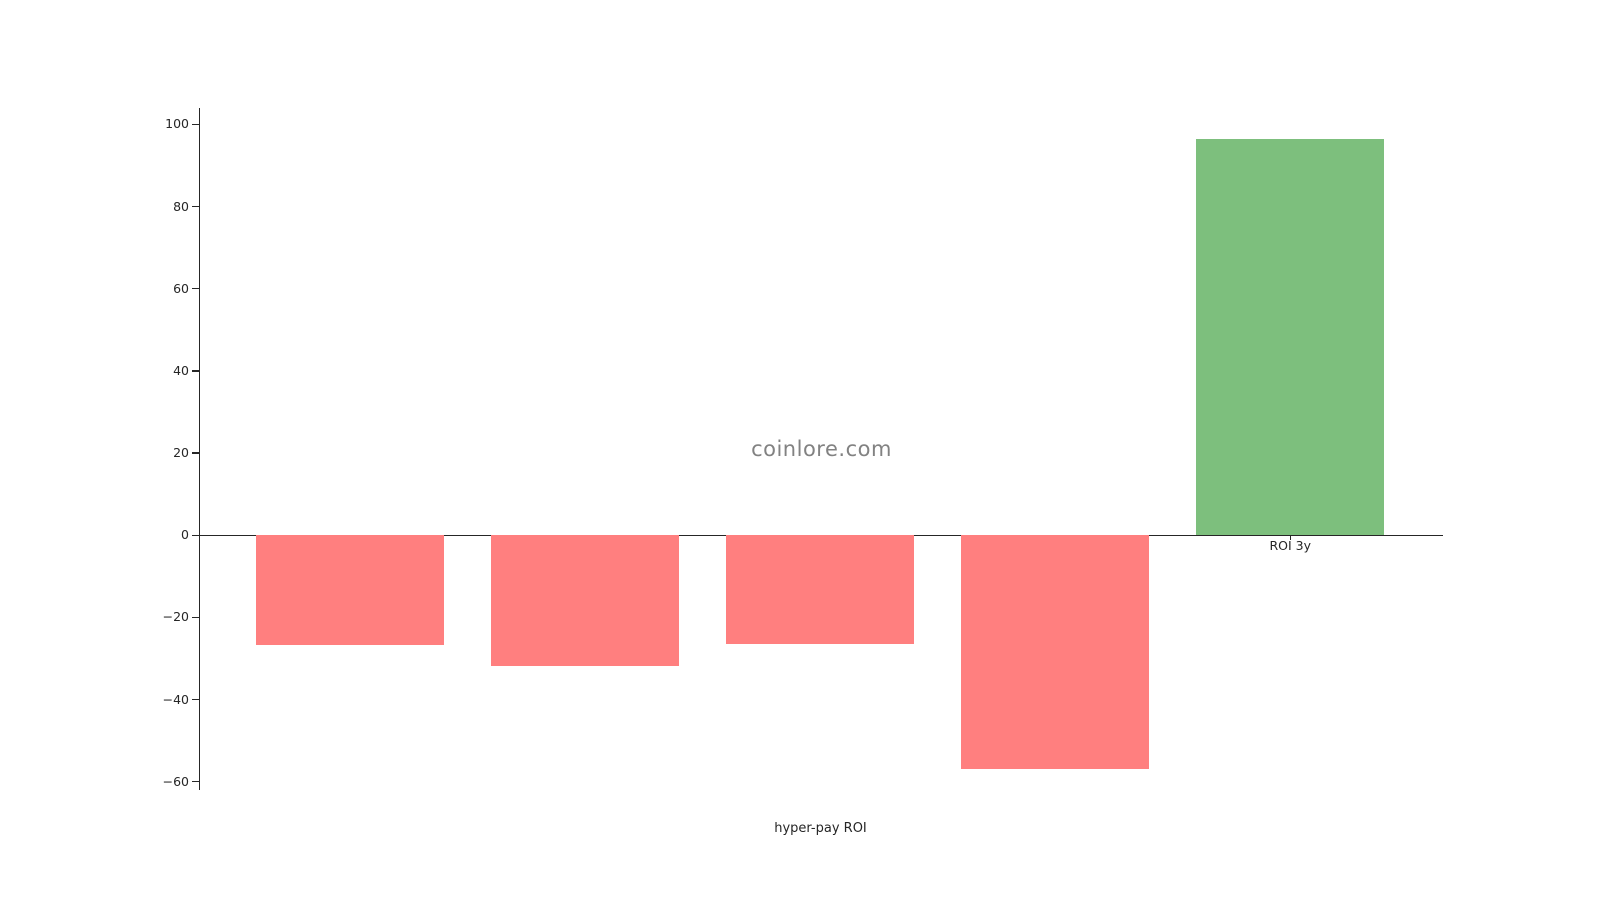 The height and width of the screenshot is (900, 1600). I want to click on x-axis-zero-line, so click(821, 535).